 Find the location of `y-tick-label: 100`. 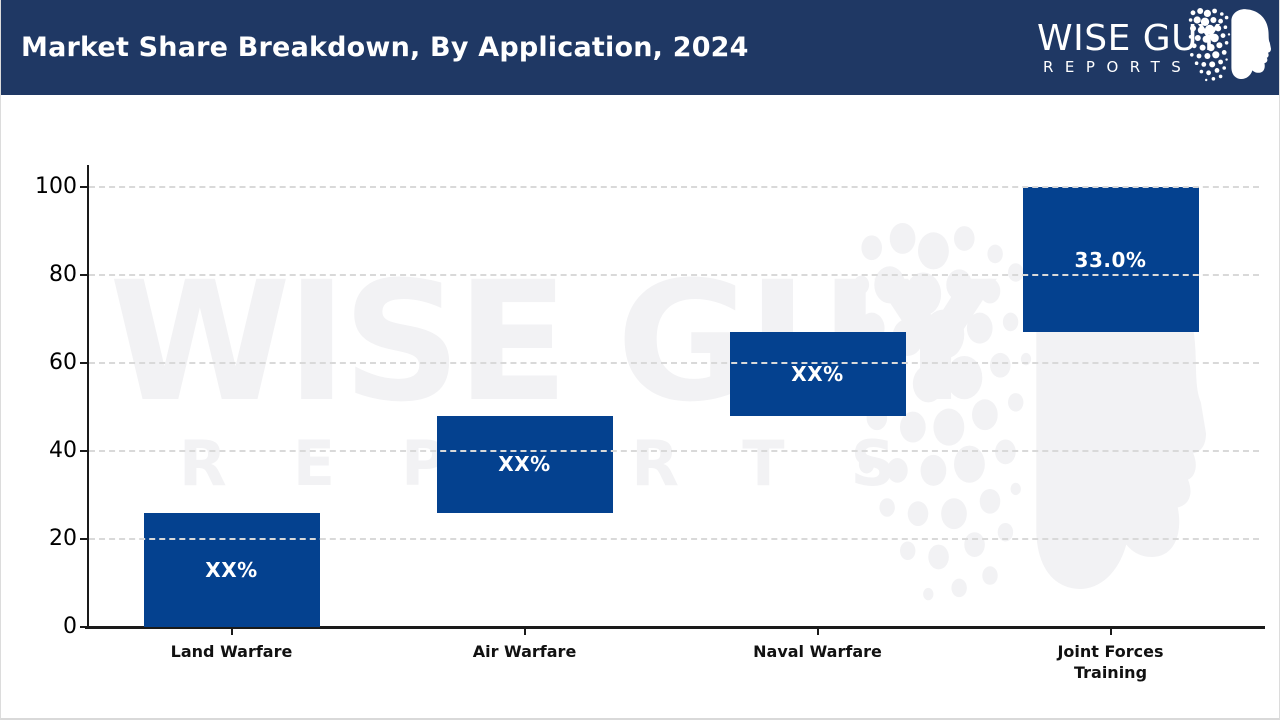

y-tick-label: 100 is located at coordinates (56, 186).